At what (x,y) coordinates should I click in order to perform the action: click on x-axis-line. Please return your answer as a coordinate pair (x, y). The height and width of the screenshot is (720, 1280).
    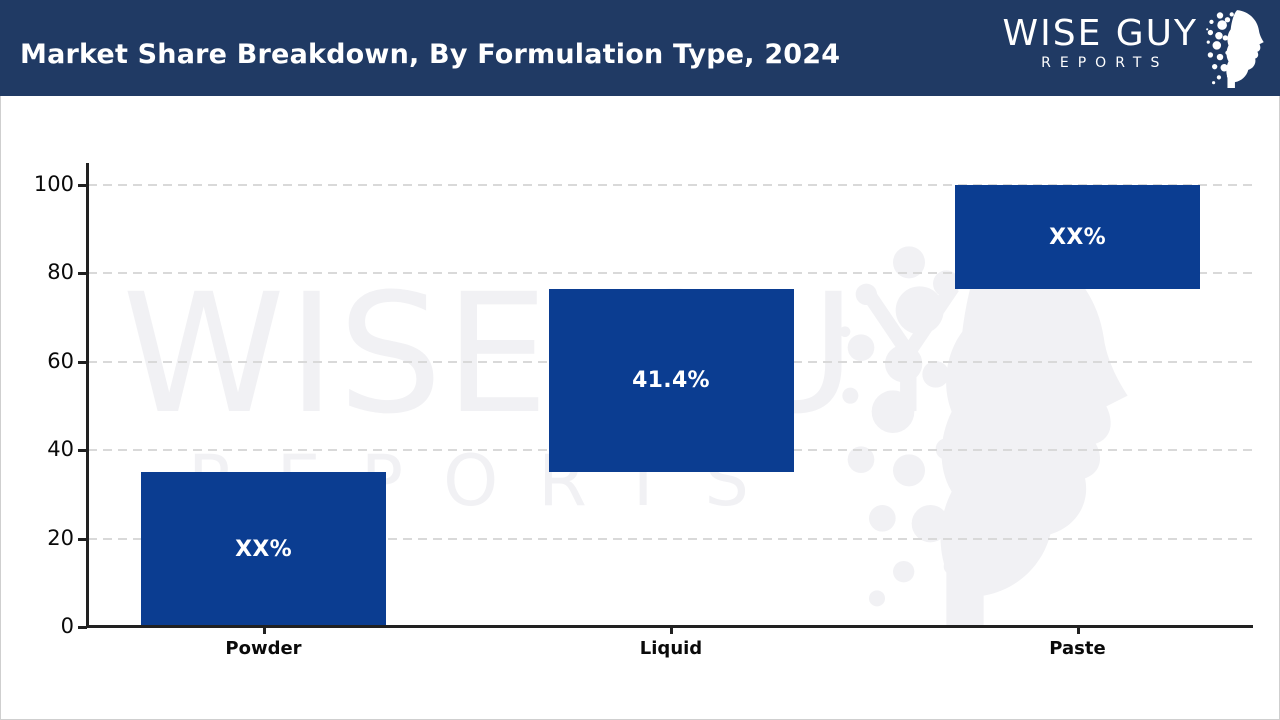
    Looking at the image, I should click on (669, 626).